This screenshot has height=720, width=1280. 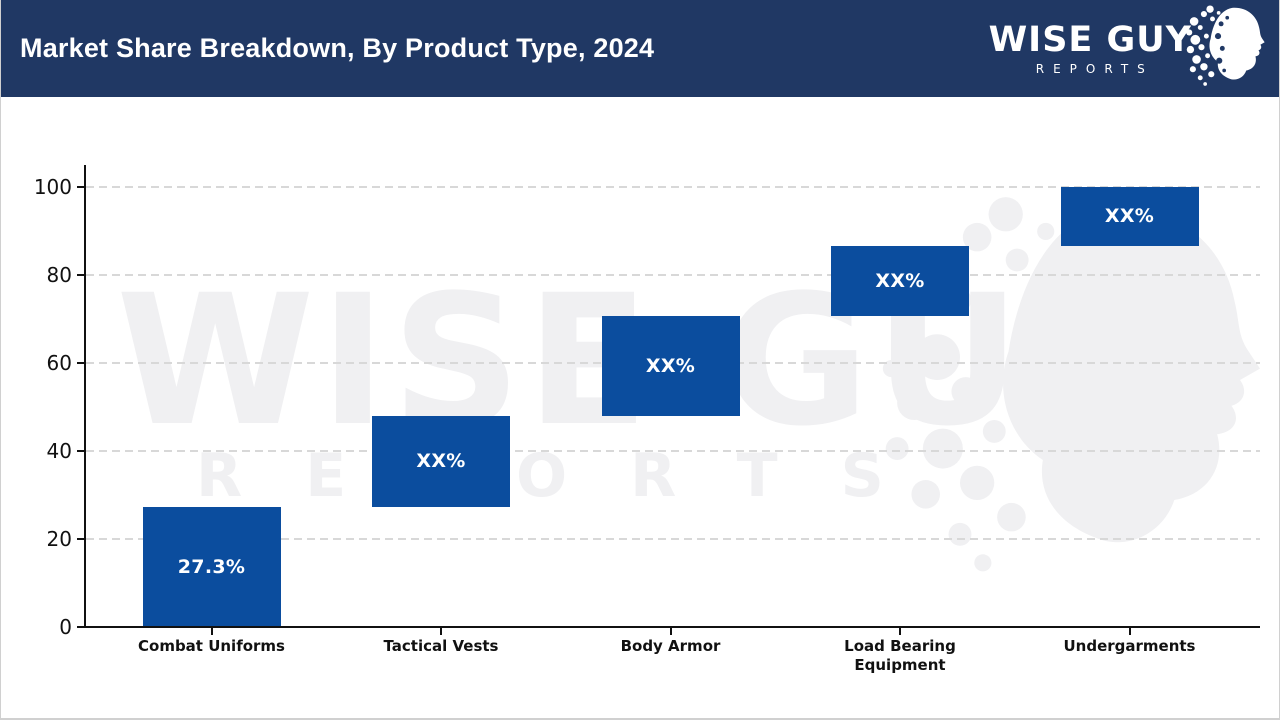 What do you see at coordinates (1090, 39) in the screenshot?
I see `logo-wordmark: WISE GUY` at bounding box center [1090, 39].